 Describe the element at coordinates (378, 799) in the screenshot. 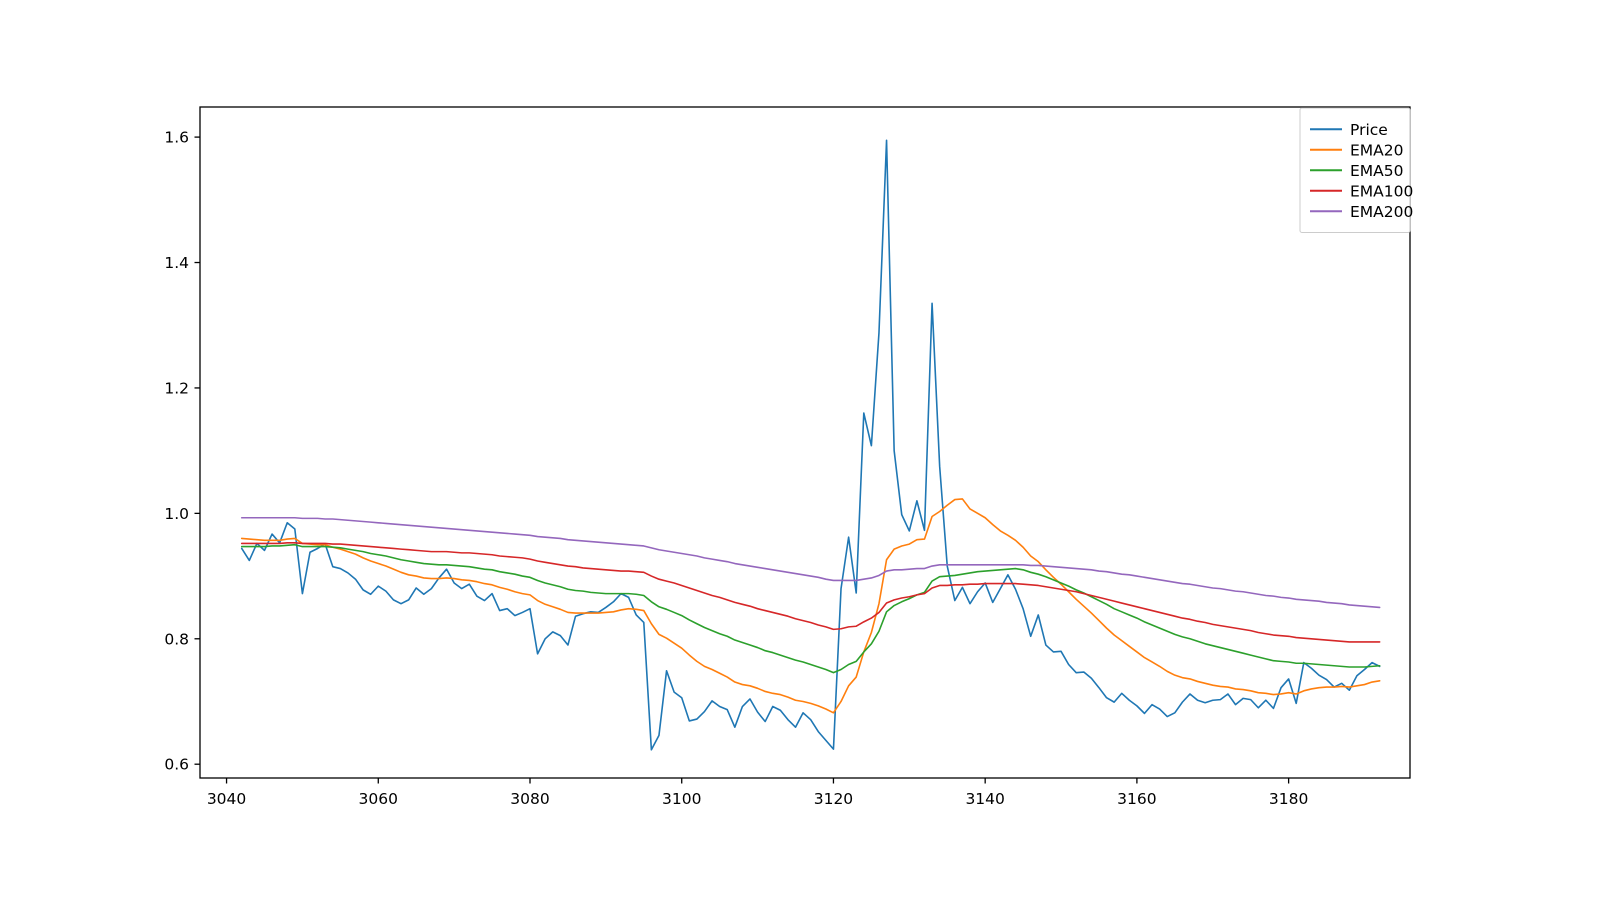

I see `x-tick-label: 3060` at that location.